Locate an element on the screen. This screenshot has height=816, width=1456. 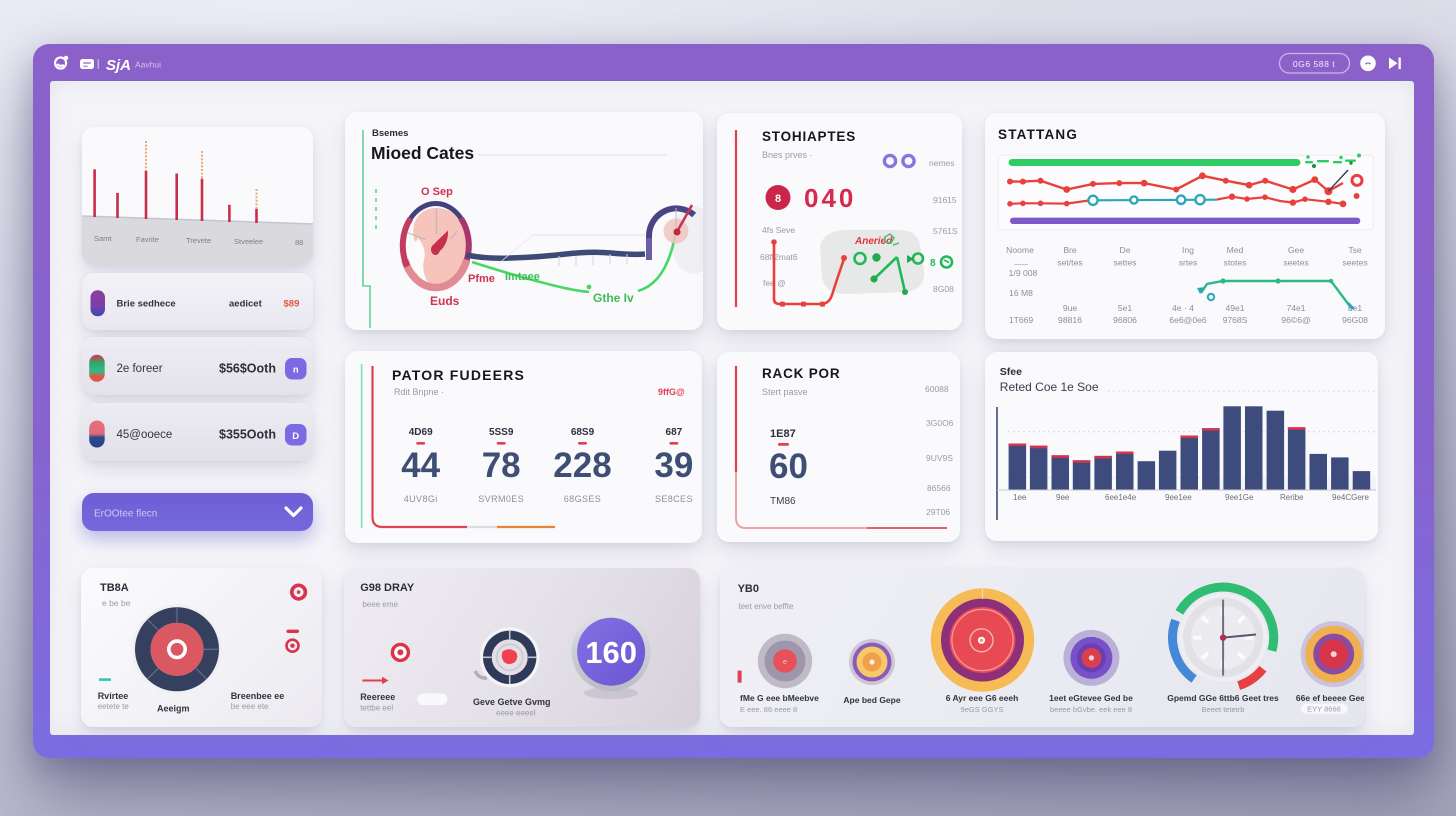
svg-text: 1E87 is located at coordinates (783, 434).